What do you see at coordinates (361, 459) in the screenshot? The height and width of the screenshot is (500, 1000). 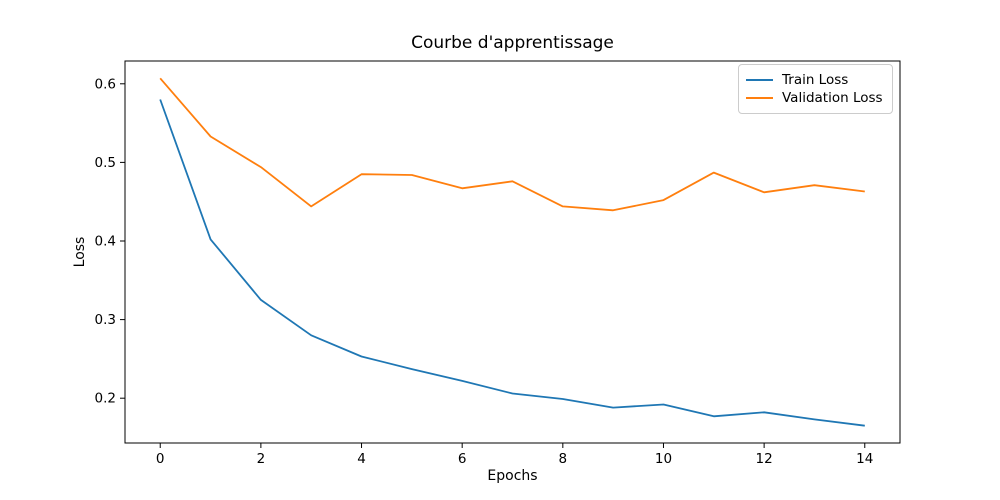 I see `x-tick-label: 4` at bounding box center [361, 459].